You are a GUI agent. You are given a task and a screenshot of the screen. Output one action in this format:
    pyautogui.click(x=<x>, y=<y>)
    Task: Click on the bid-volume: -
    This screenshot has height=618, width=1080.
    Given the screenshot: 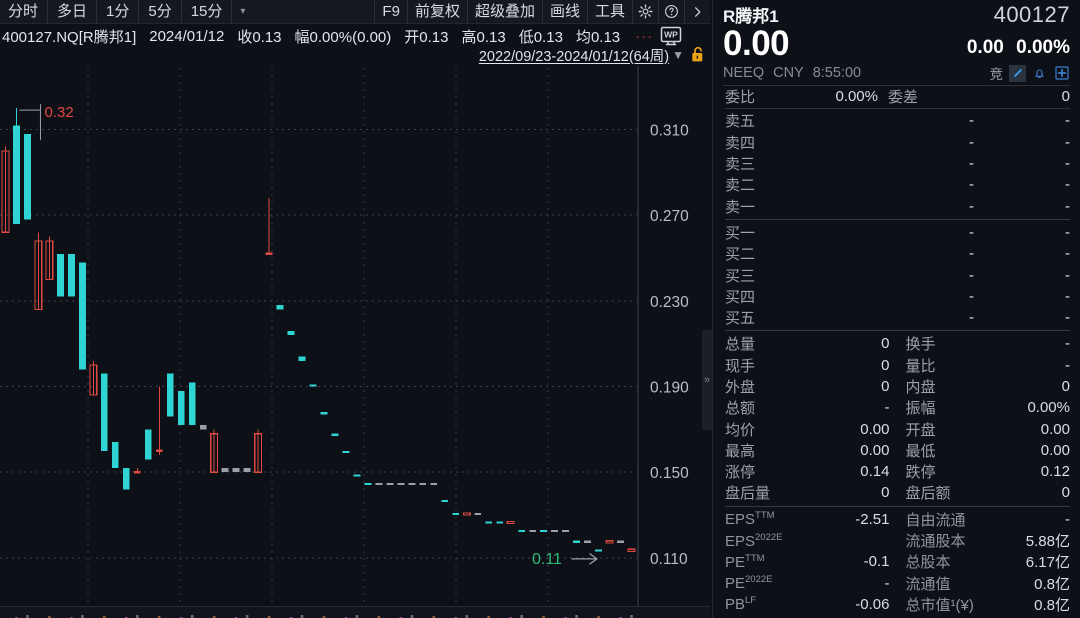 What is the action you would take?
    pyautogui.click(x=1067, y=254)
    